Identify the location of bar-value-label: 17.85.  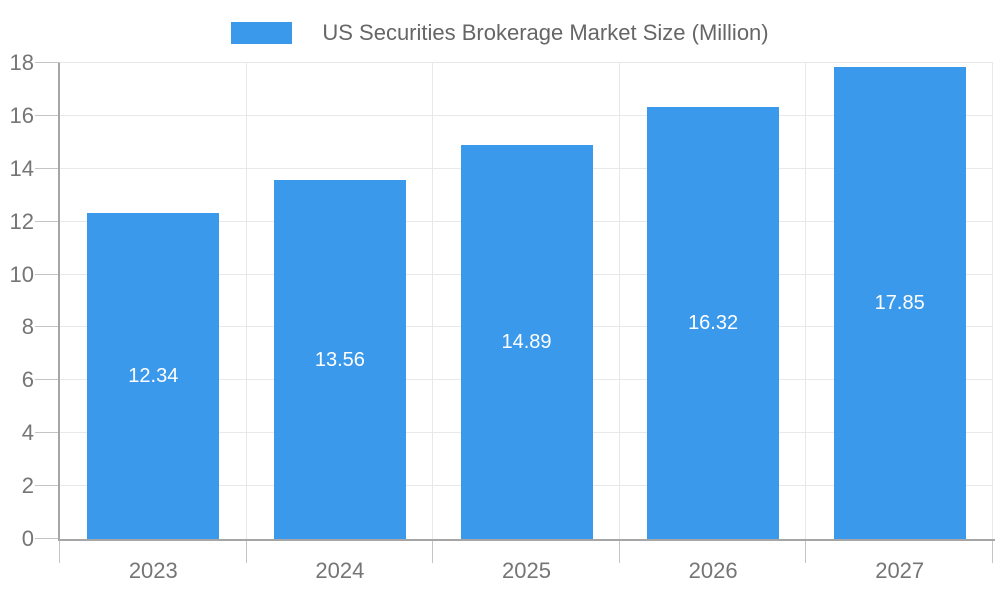
(899, 302).